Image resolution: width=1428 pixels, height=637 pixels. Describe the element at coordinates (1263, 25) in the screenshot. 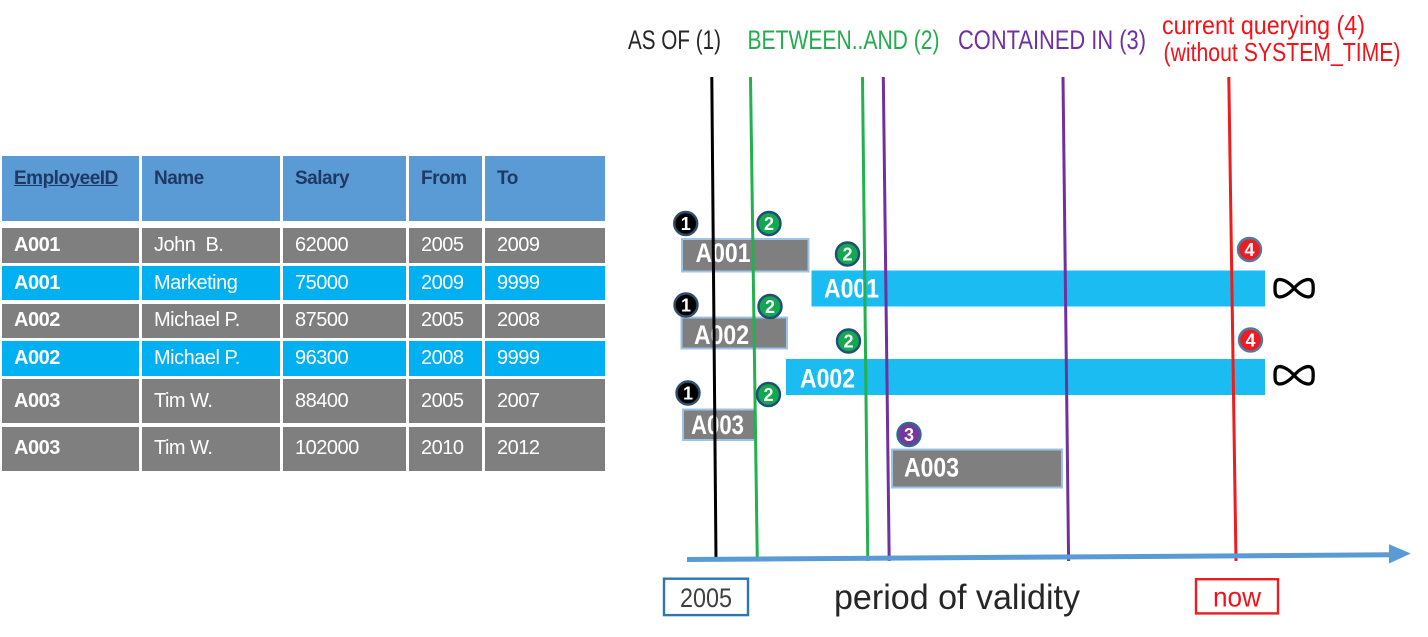

I see `svg-text: current querying (4)` at that location.